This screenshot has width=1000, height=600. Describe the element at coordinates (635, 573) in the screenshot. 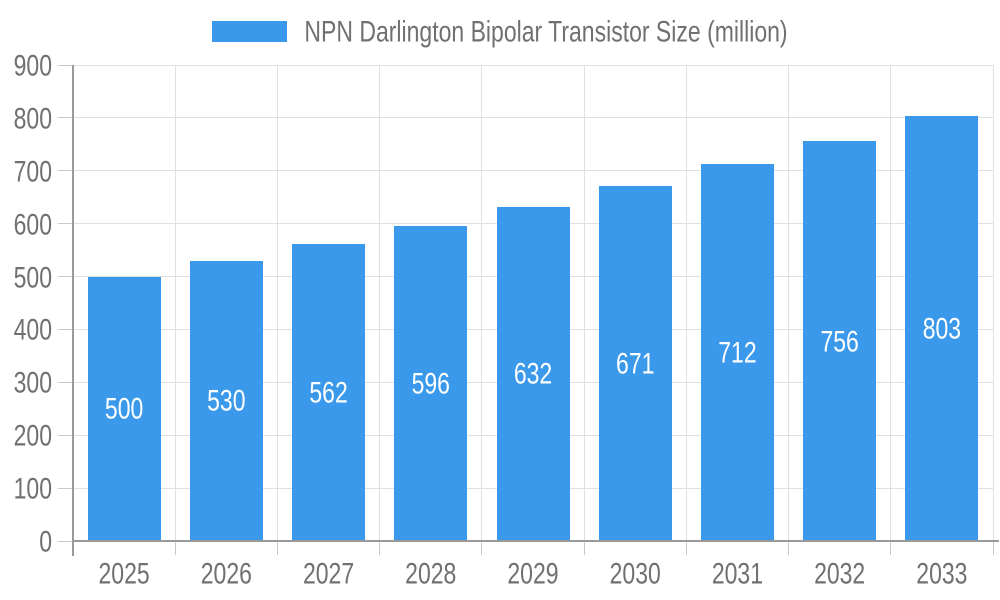

I see `x-axis-label: 2030` at that location.